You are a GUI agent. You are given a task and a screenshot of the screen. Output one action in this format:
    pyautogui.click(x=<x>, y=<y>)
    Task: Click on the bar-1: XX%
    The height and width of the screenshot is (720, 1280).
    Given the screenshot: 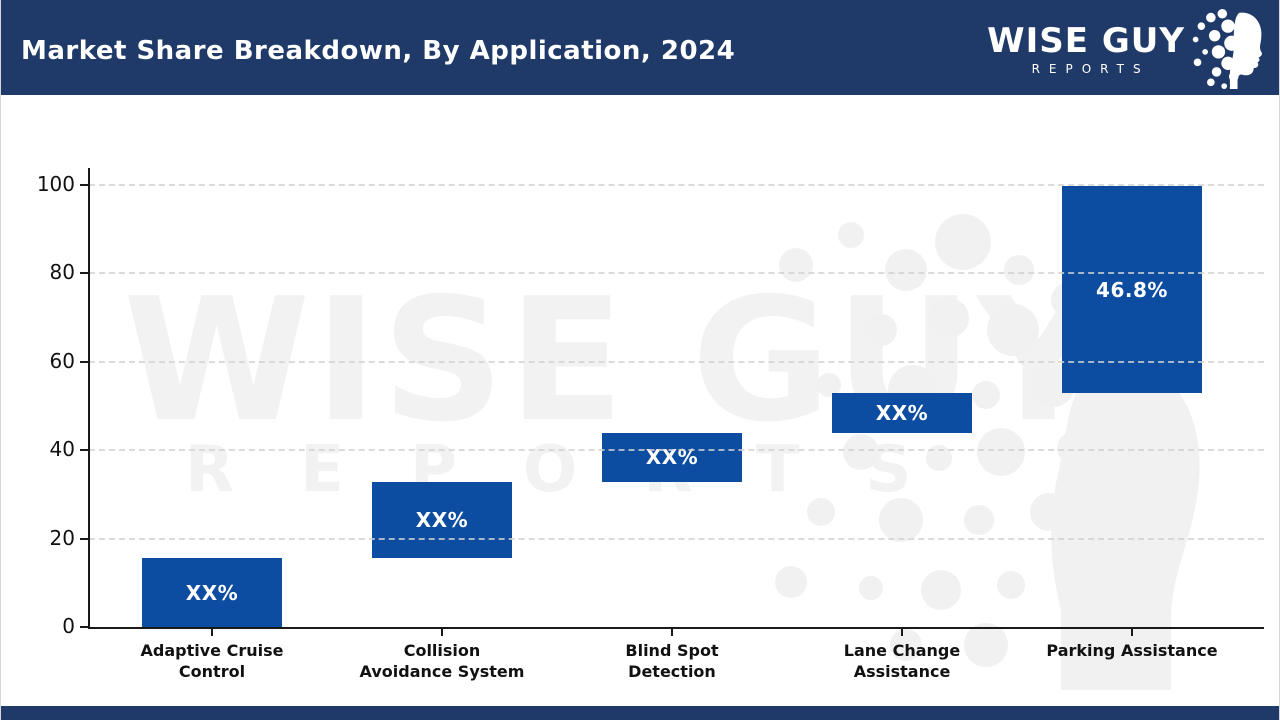 What is the action you would take?
    pyautogui.click(x=212, y=592)
    